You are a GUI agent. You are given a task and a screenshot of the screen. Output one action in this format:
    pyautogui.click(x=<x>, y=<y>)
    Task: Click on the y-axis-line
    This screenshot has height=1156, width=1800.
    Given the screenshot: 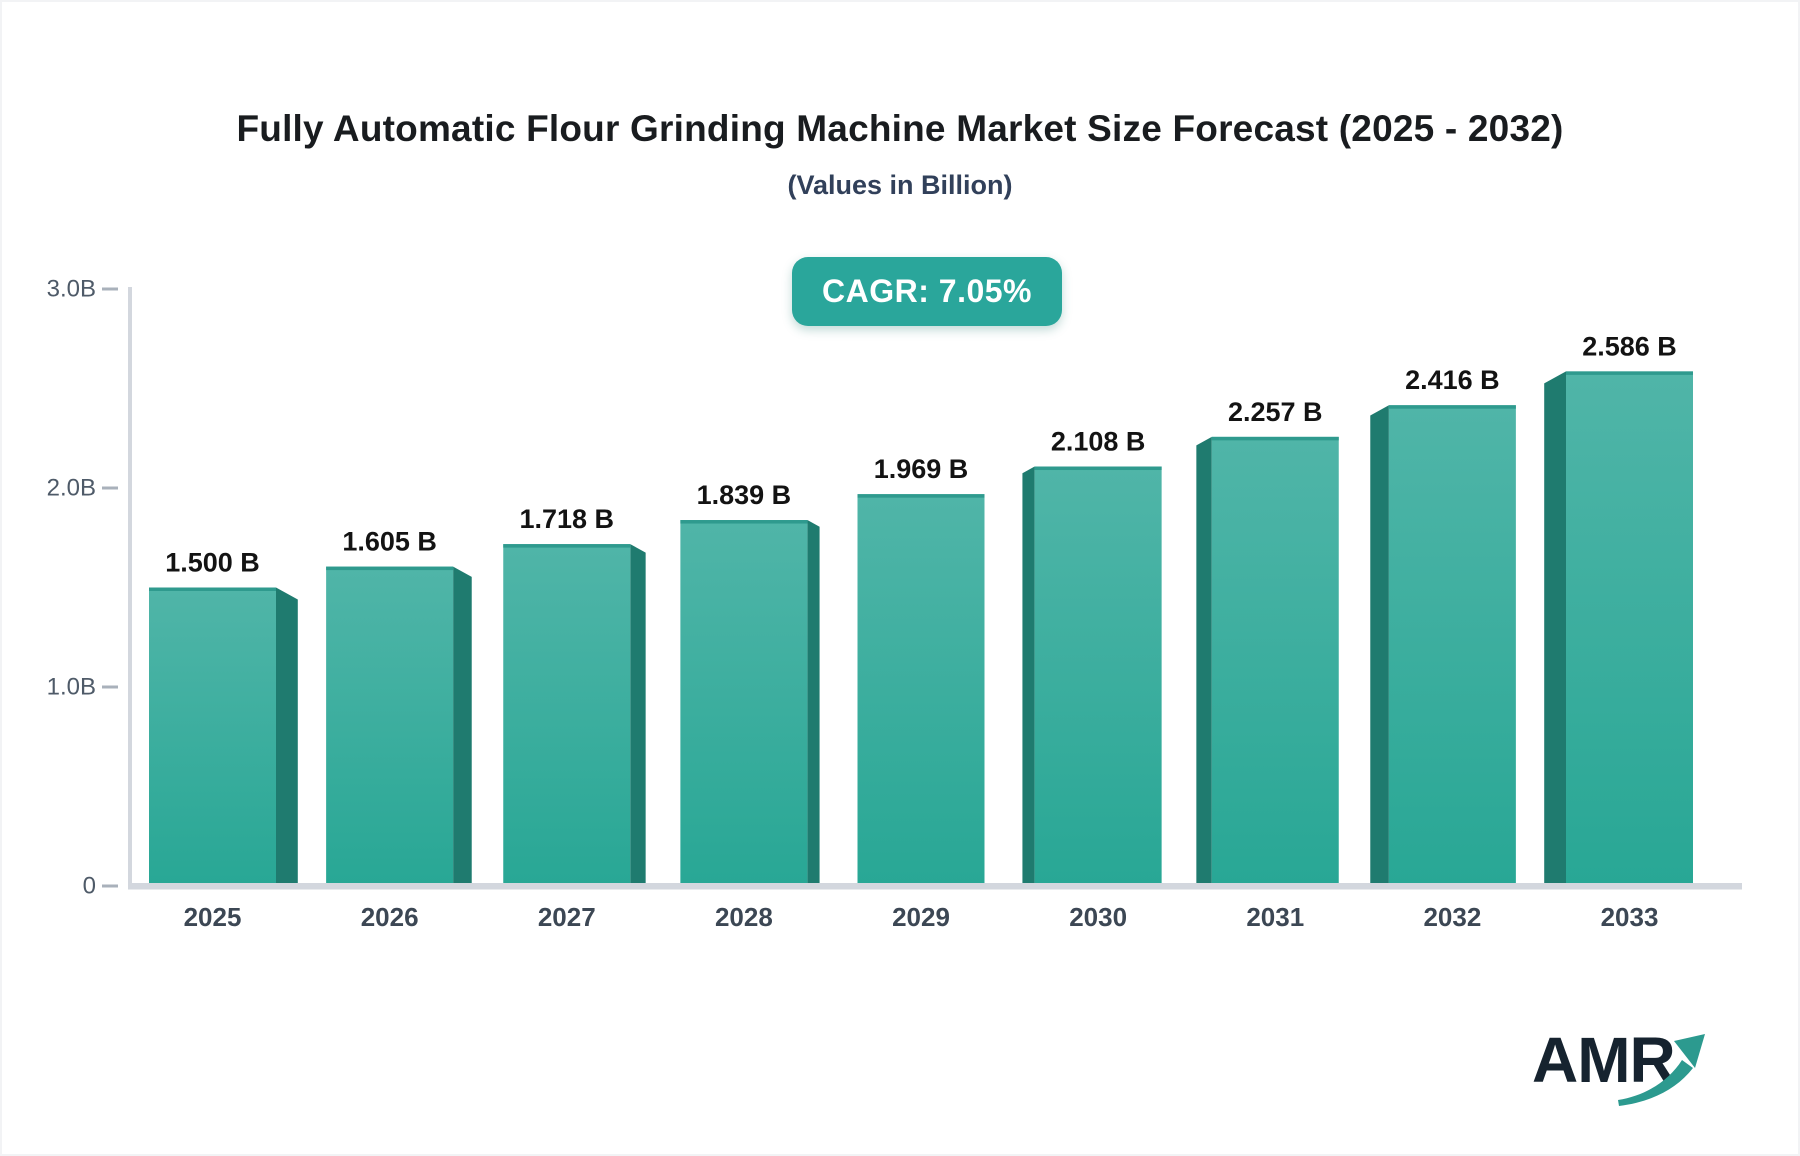 What is the action you would take?
    pyautogui.click(x=130, y=588)
    